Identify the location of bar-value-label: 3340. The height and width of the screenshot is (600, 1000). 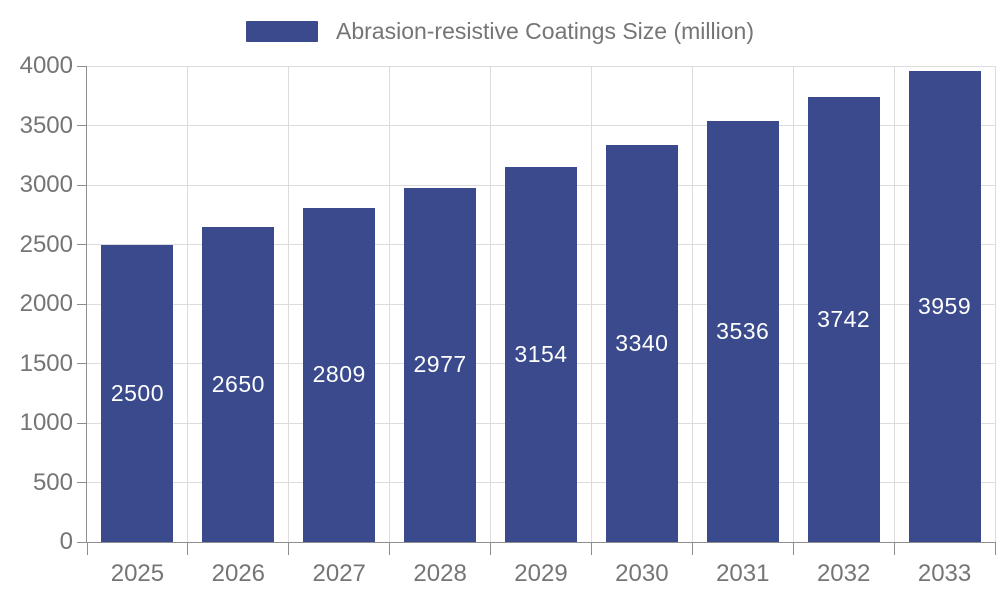
(642, 342).